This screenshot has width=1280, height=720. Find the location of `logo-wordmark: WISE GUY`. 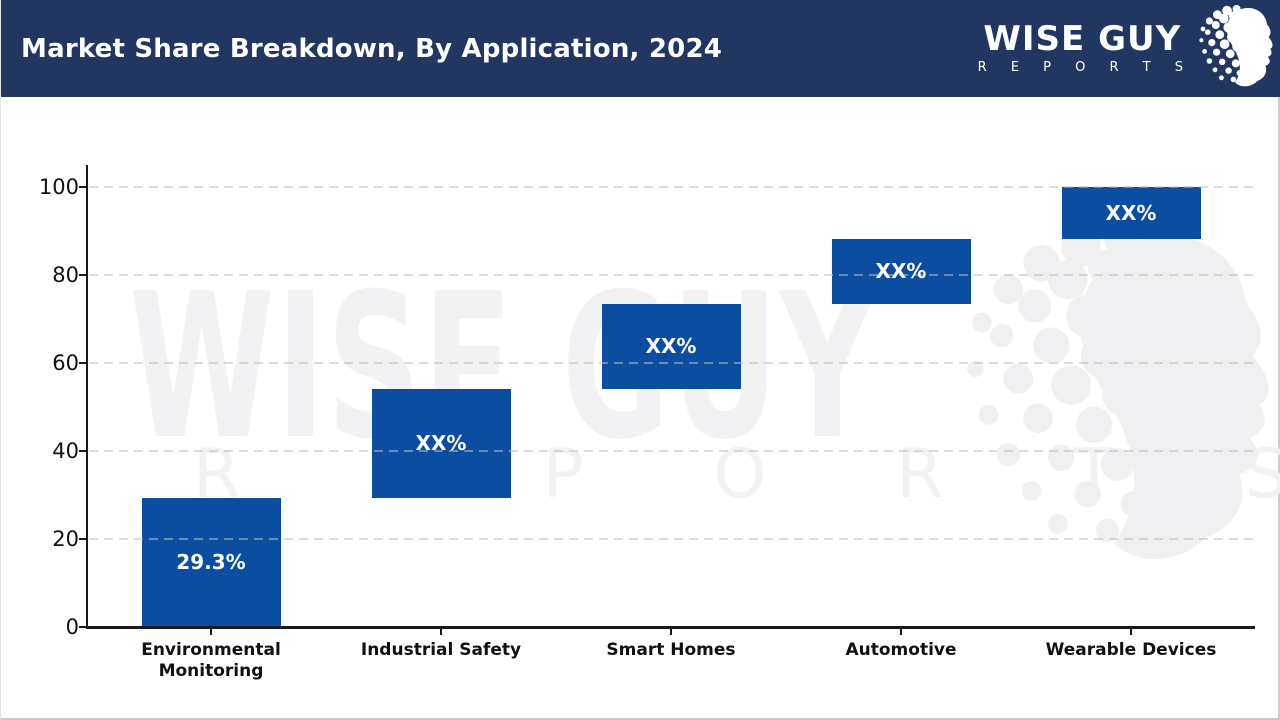

logo-wordmark: WISE GUY is located at coordinates (1082, 38).